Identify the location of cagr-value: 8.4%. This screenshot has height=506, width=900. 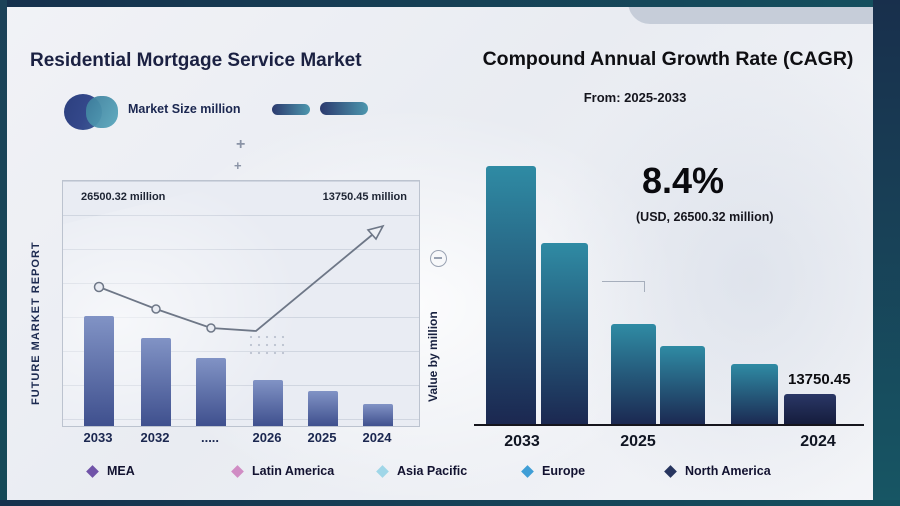
(683, 180).